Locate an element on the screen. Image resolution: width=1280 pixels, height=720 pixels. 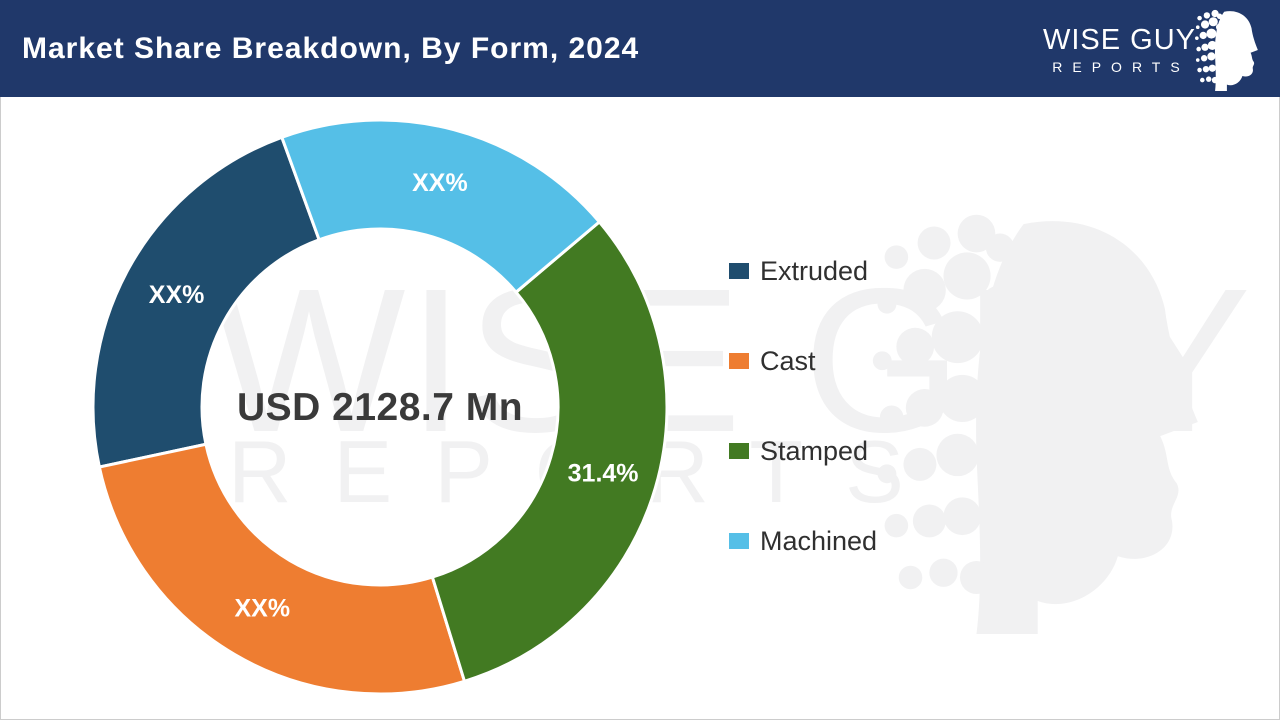
brand-head-icon is located at coordinates (1226, 50).